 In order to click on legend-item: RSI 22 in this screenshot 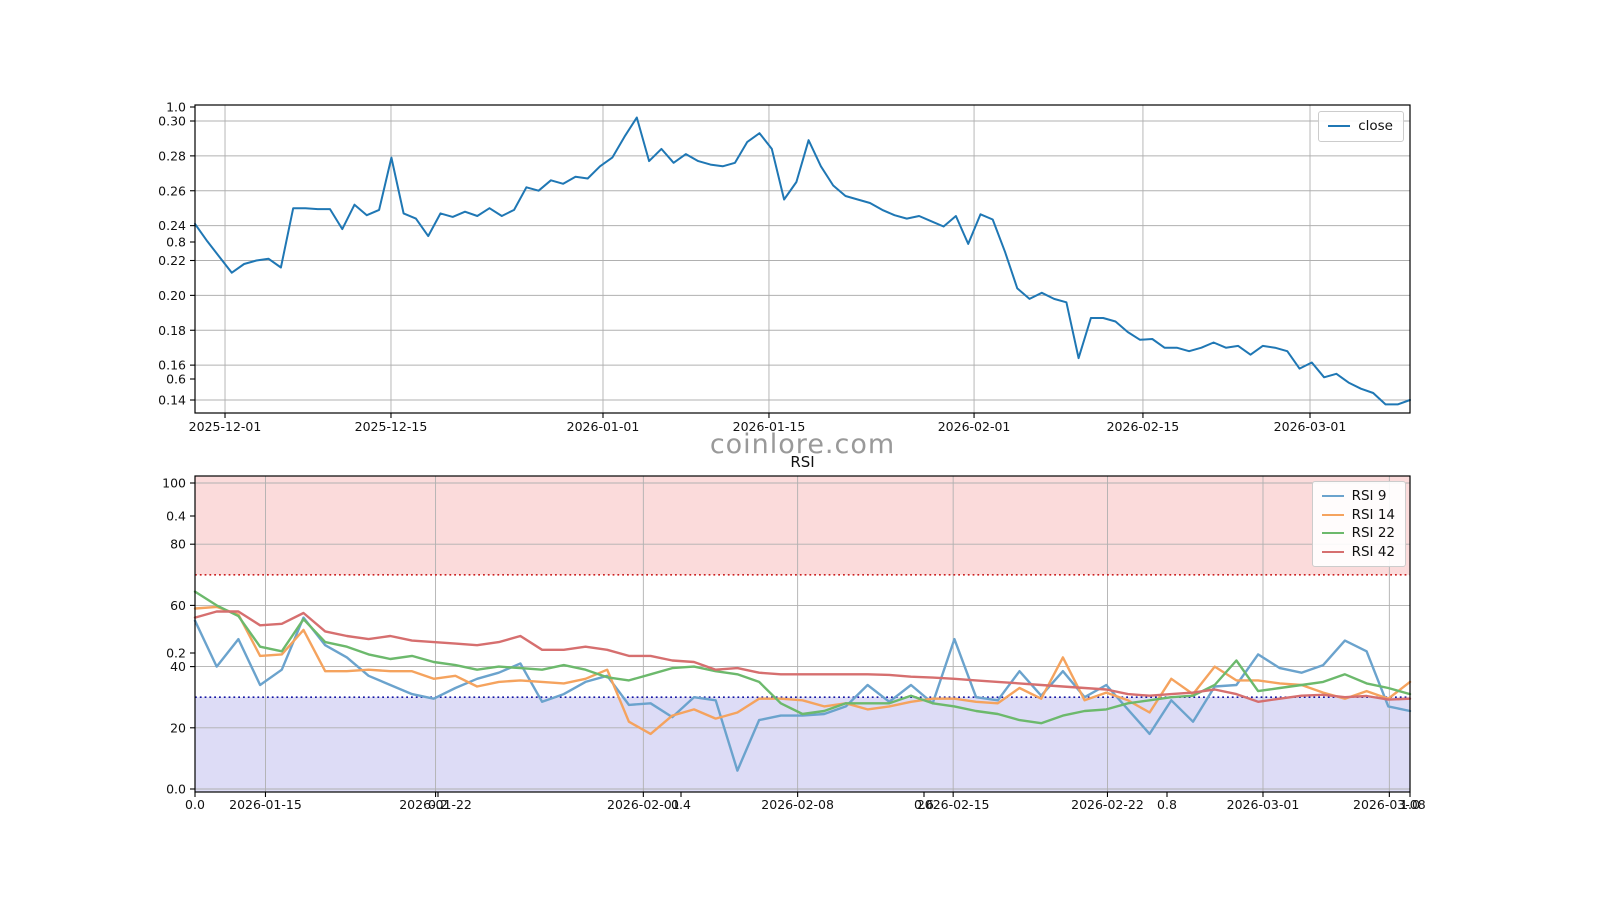, I will do `click(1358, 533)`.